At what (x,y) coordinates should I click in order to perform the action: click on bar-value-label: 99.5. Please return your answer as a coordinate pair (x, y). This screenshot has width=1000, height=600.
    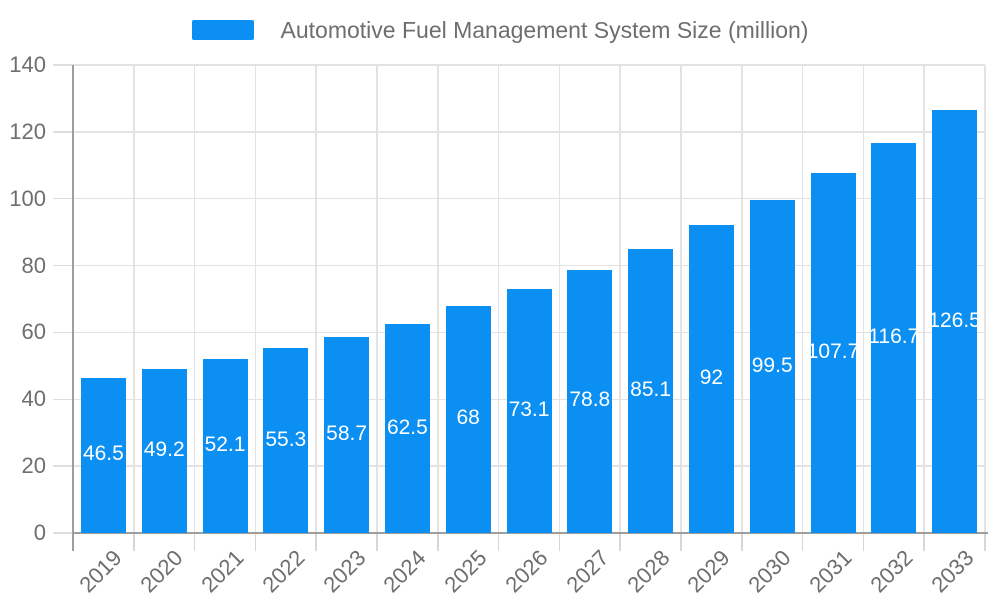
    Looking at the image, I should click on (772, 365).